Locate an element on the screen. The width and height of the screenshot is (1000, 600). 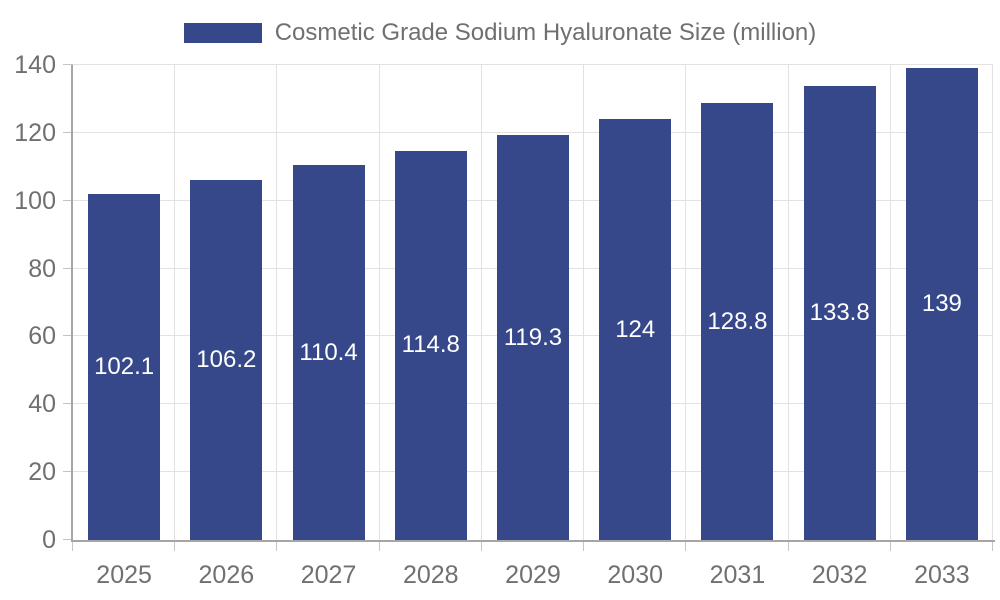
bar-value-label: 102.1 is located at coordinates (124, 366).